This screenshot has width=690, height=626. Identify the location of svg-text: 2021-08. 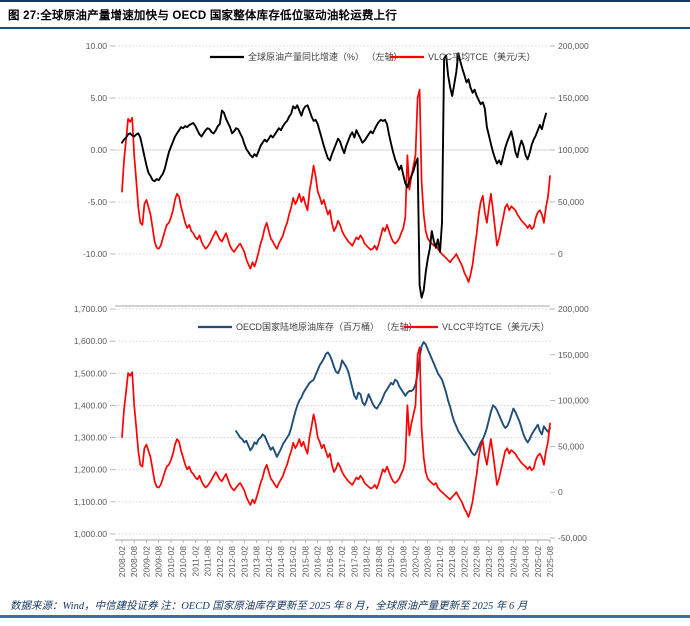
(452, 561).